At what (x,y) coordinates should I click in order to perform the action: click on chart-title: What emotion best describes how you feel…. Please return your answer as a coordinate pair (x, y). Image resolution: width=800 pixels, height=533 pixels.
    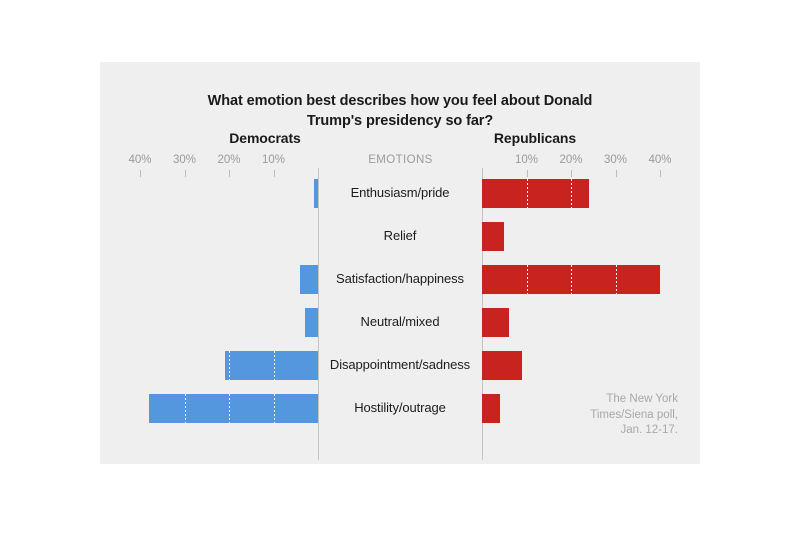
    Looking at the image, I should click on (400, 111).